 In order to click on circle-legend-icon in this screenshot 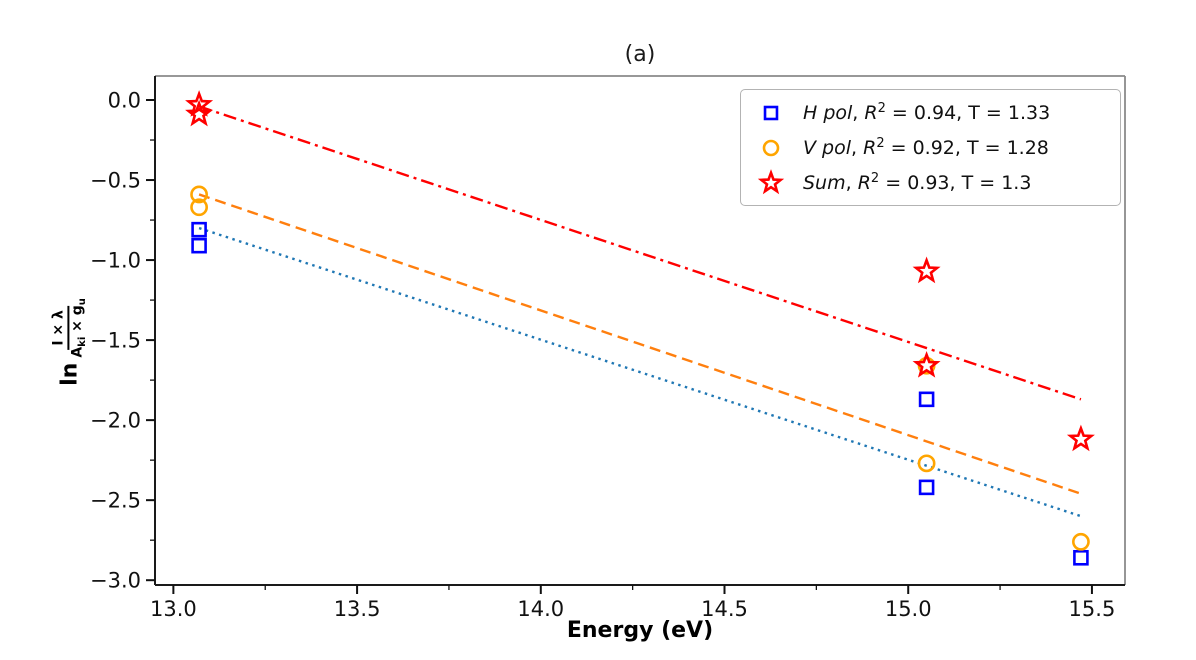, I will do `click(771, 147)`.